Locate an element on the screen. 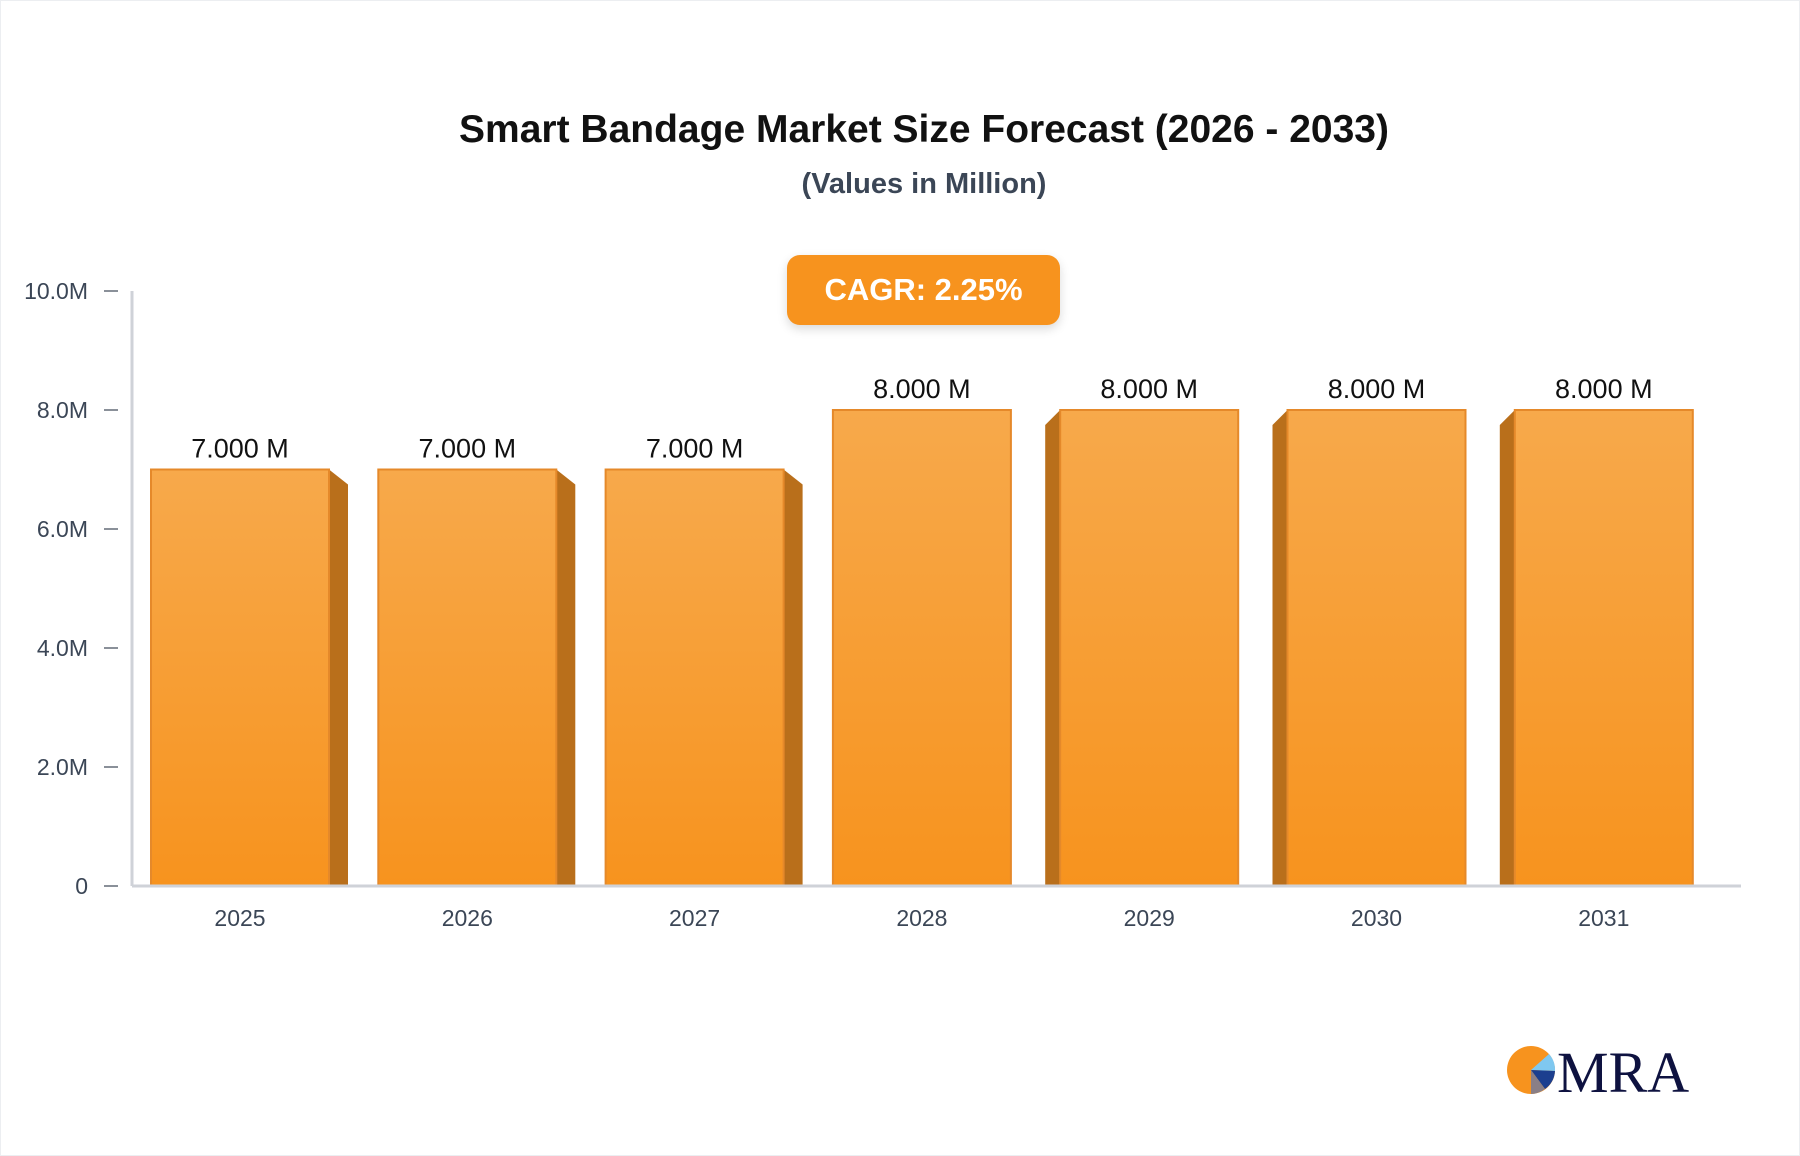 Image resolution: width=1800 pixels, height=1156 pixels. x-tick-label: 2026 is located at coordinates (467, 918).